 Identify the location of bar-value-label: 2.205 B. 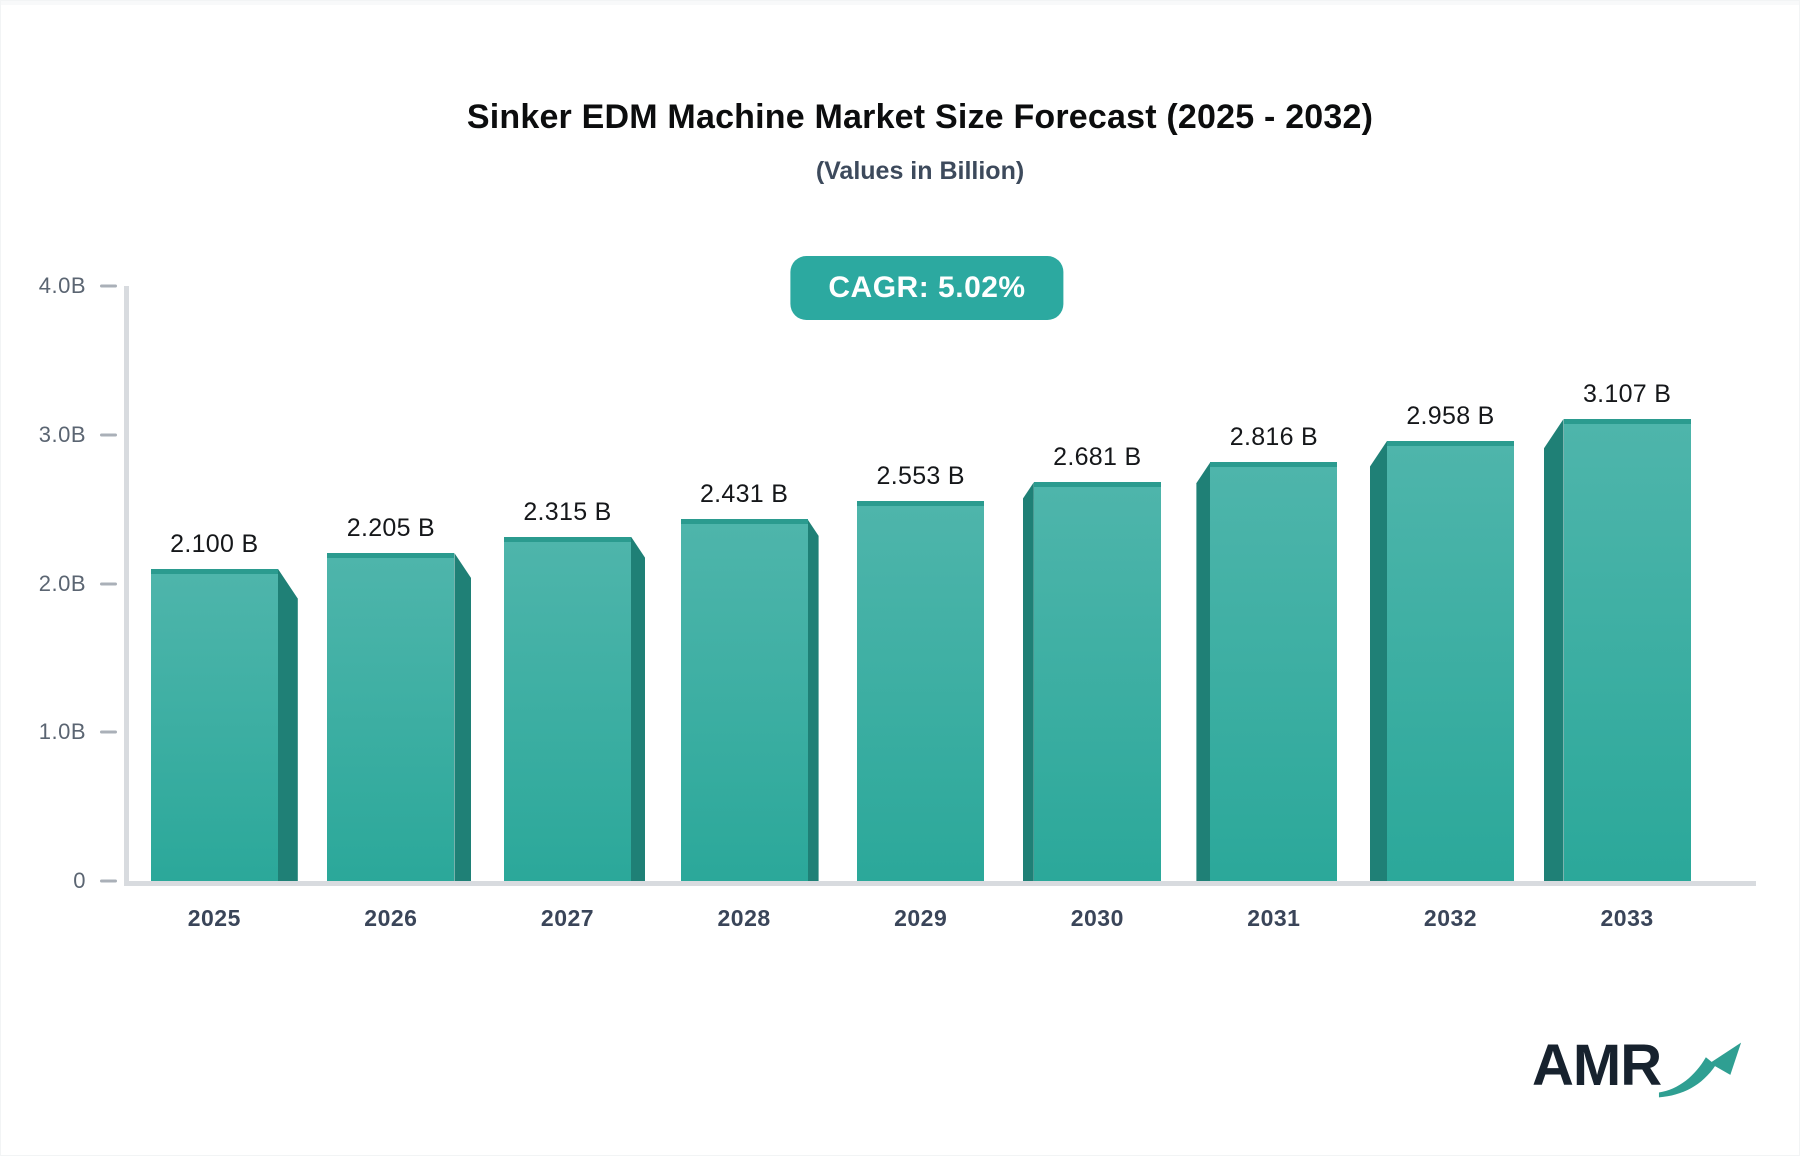
(391, 528).